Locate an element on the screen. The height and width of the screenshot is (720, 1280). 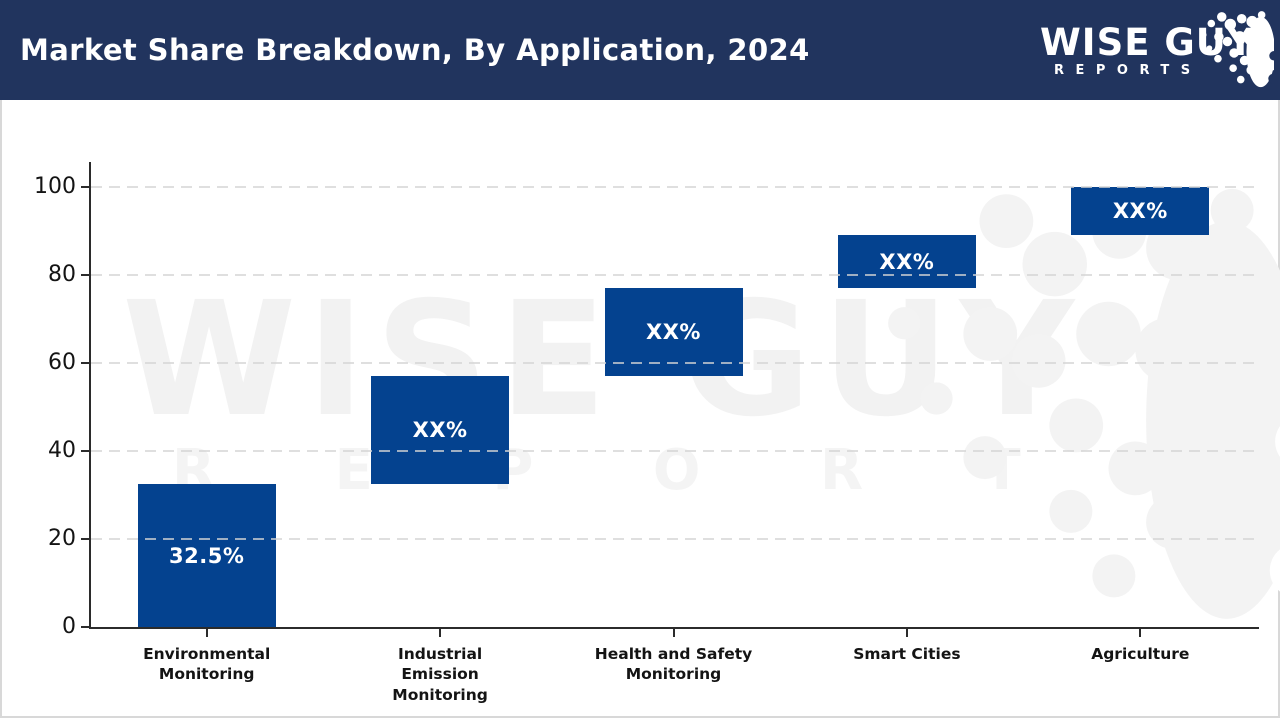
category-label: Smart Cities is located at coordinates (907, 654).